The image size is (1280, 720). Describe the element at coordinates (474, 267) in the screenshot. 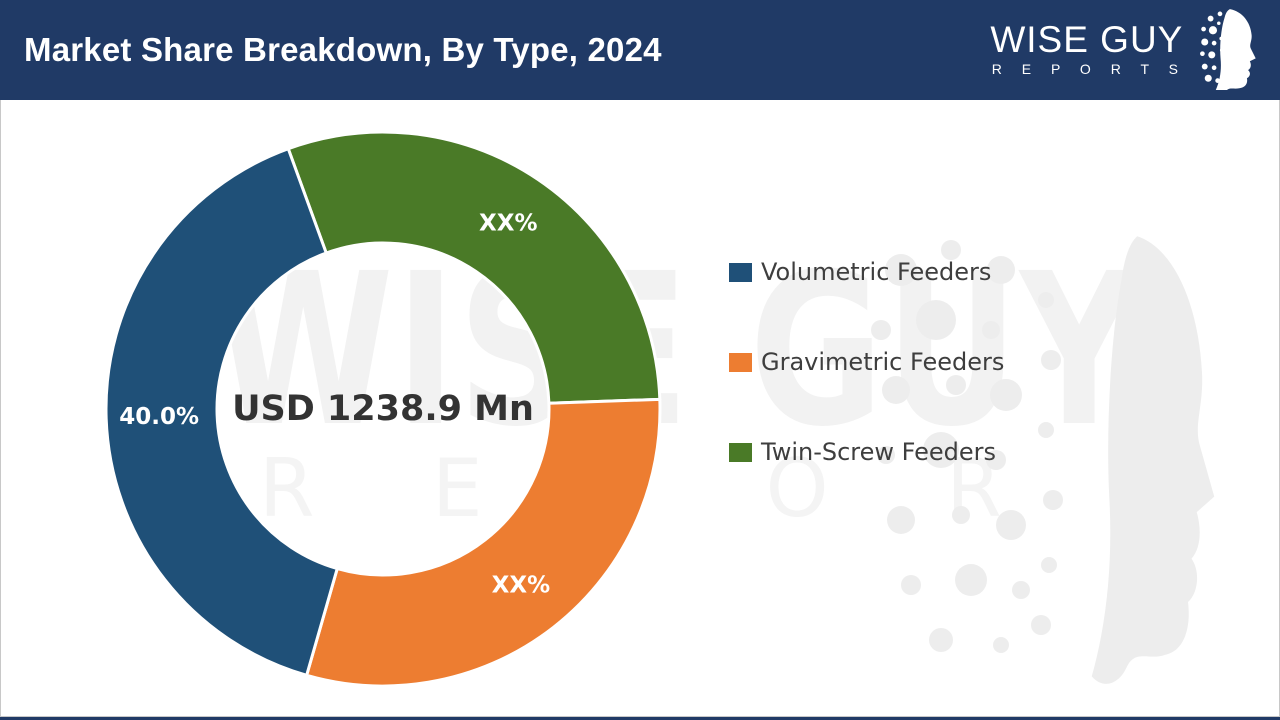

I see `donut-slice-twin-screw-feeders` at that location.